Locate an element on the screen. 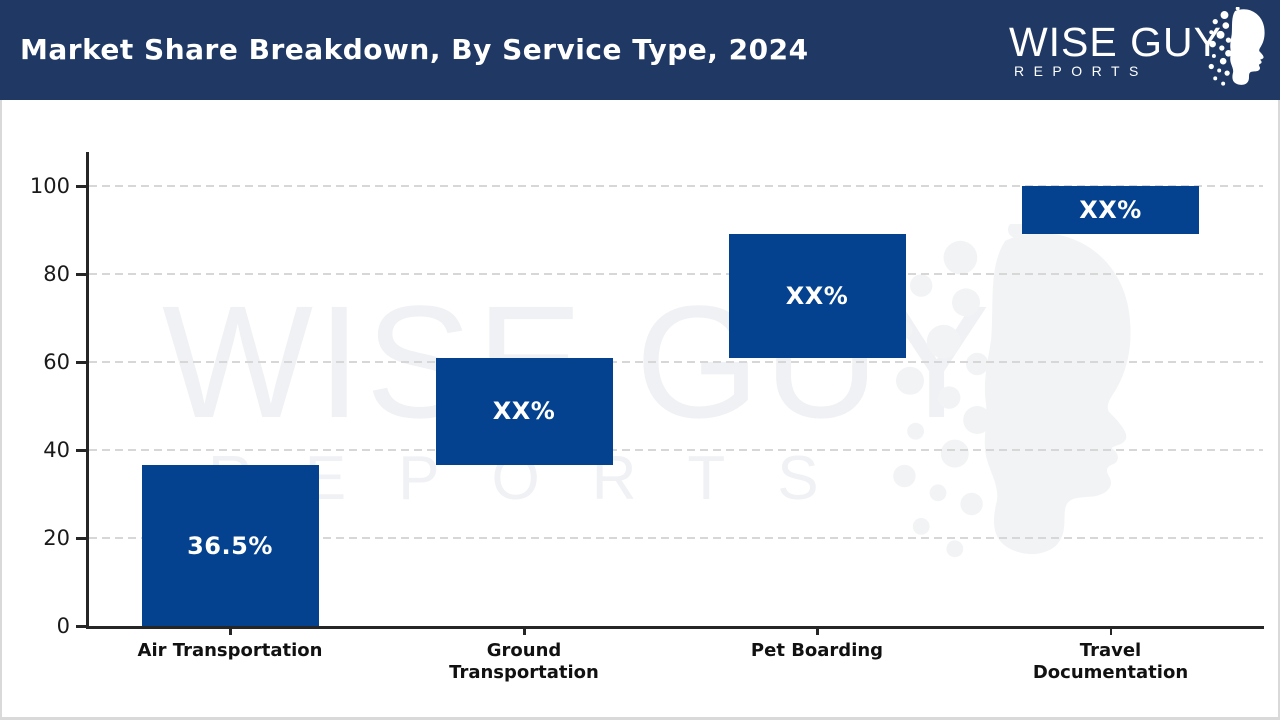 The height and width of the screenshot is (720, 1280). y-tick-label-40: 40 is located at coordinates (56, 450).